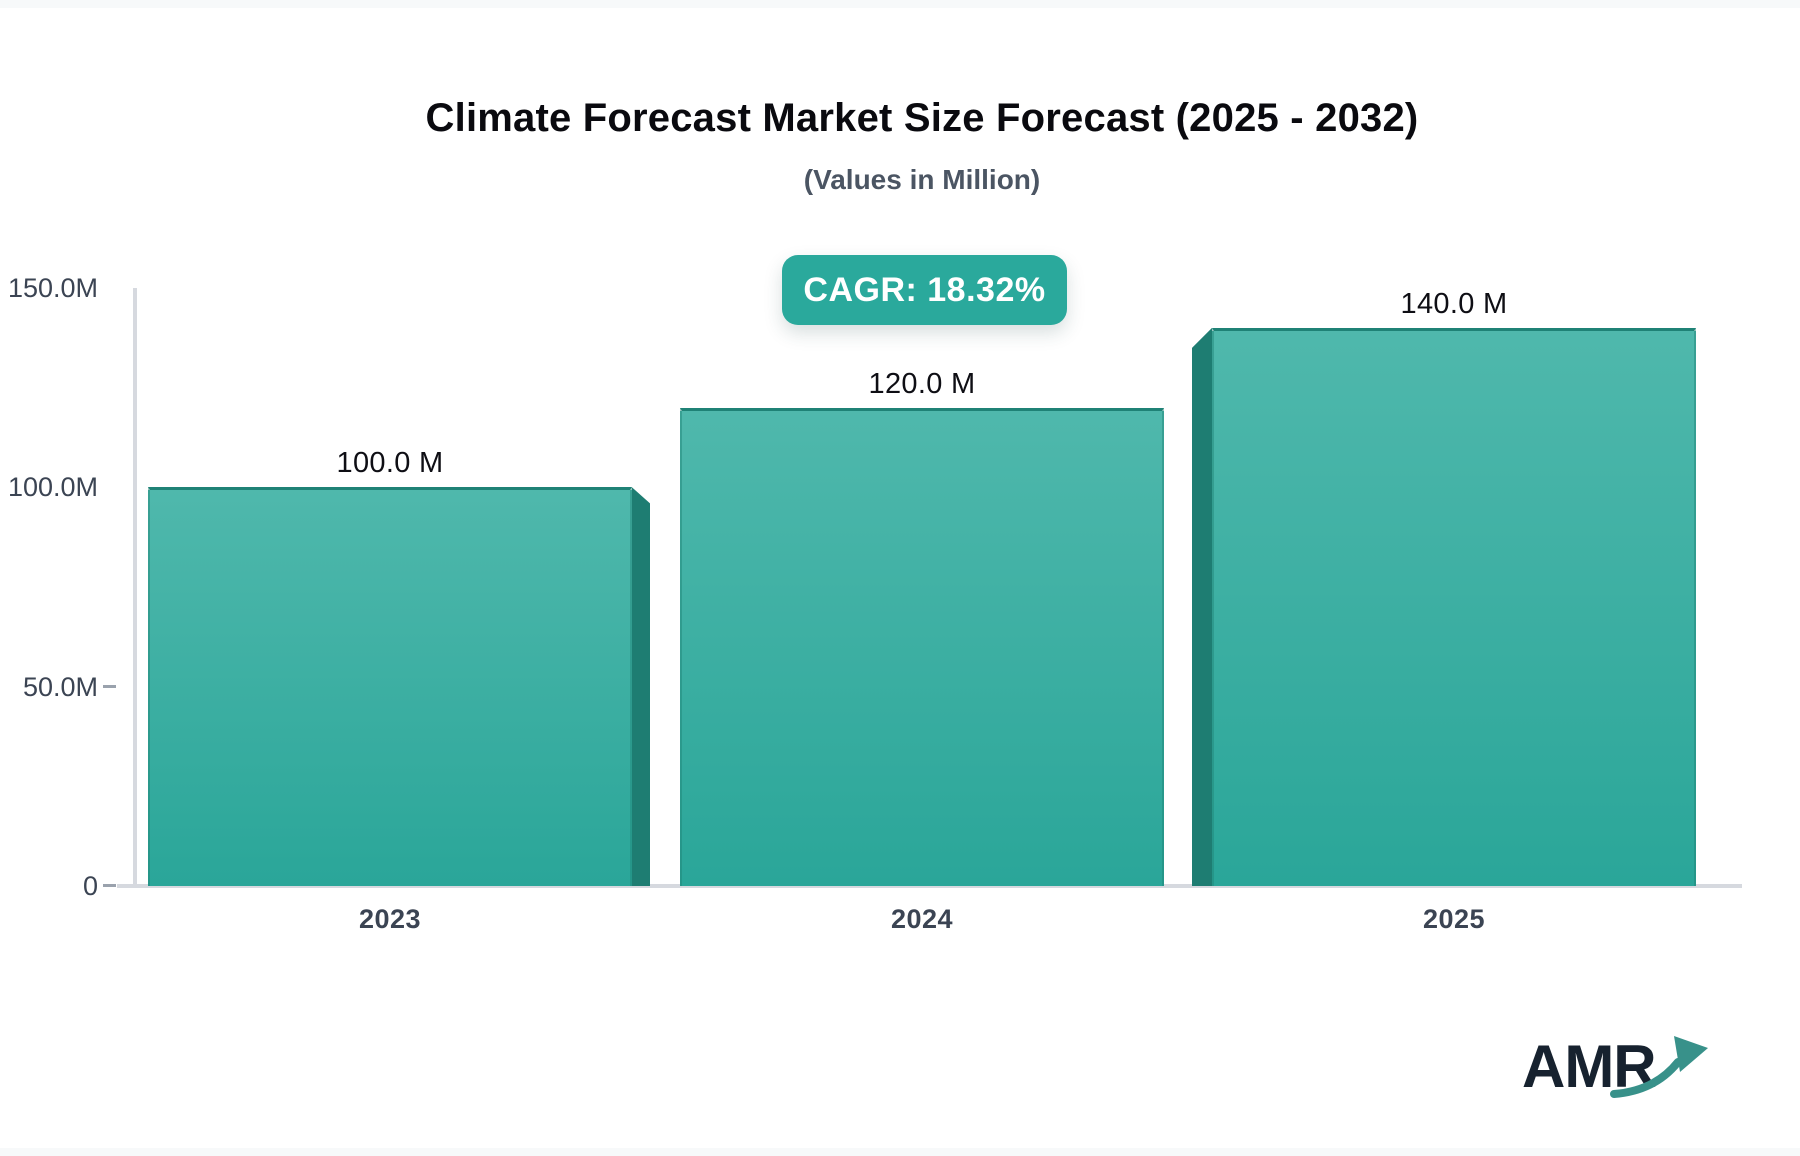 The width and height of the screenshot is (1800, 1156). What do you see at coordinates (900, 4) in the screenshot?
I see `page-edge-top` at bounding box center [900, 4].